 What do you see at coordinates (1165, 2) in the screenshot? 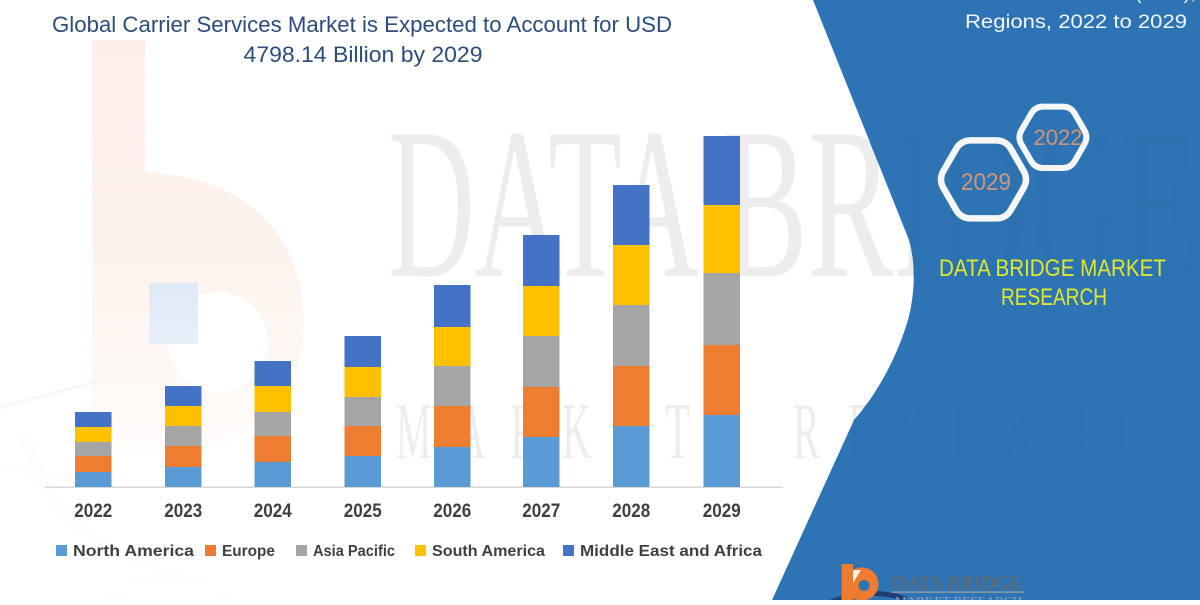
I see `svg-text: (USD),` at bounding box center [1165, 2].